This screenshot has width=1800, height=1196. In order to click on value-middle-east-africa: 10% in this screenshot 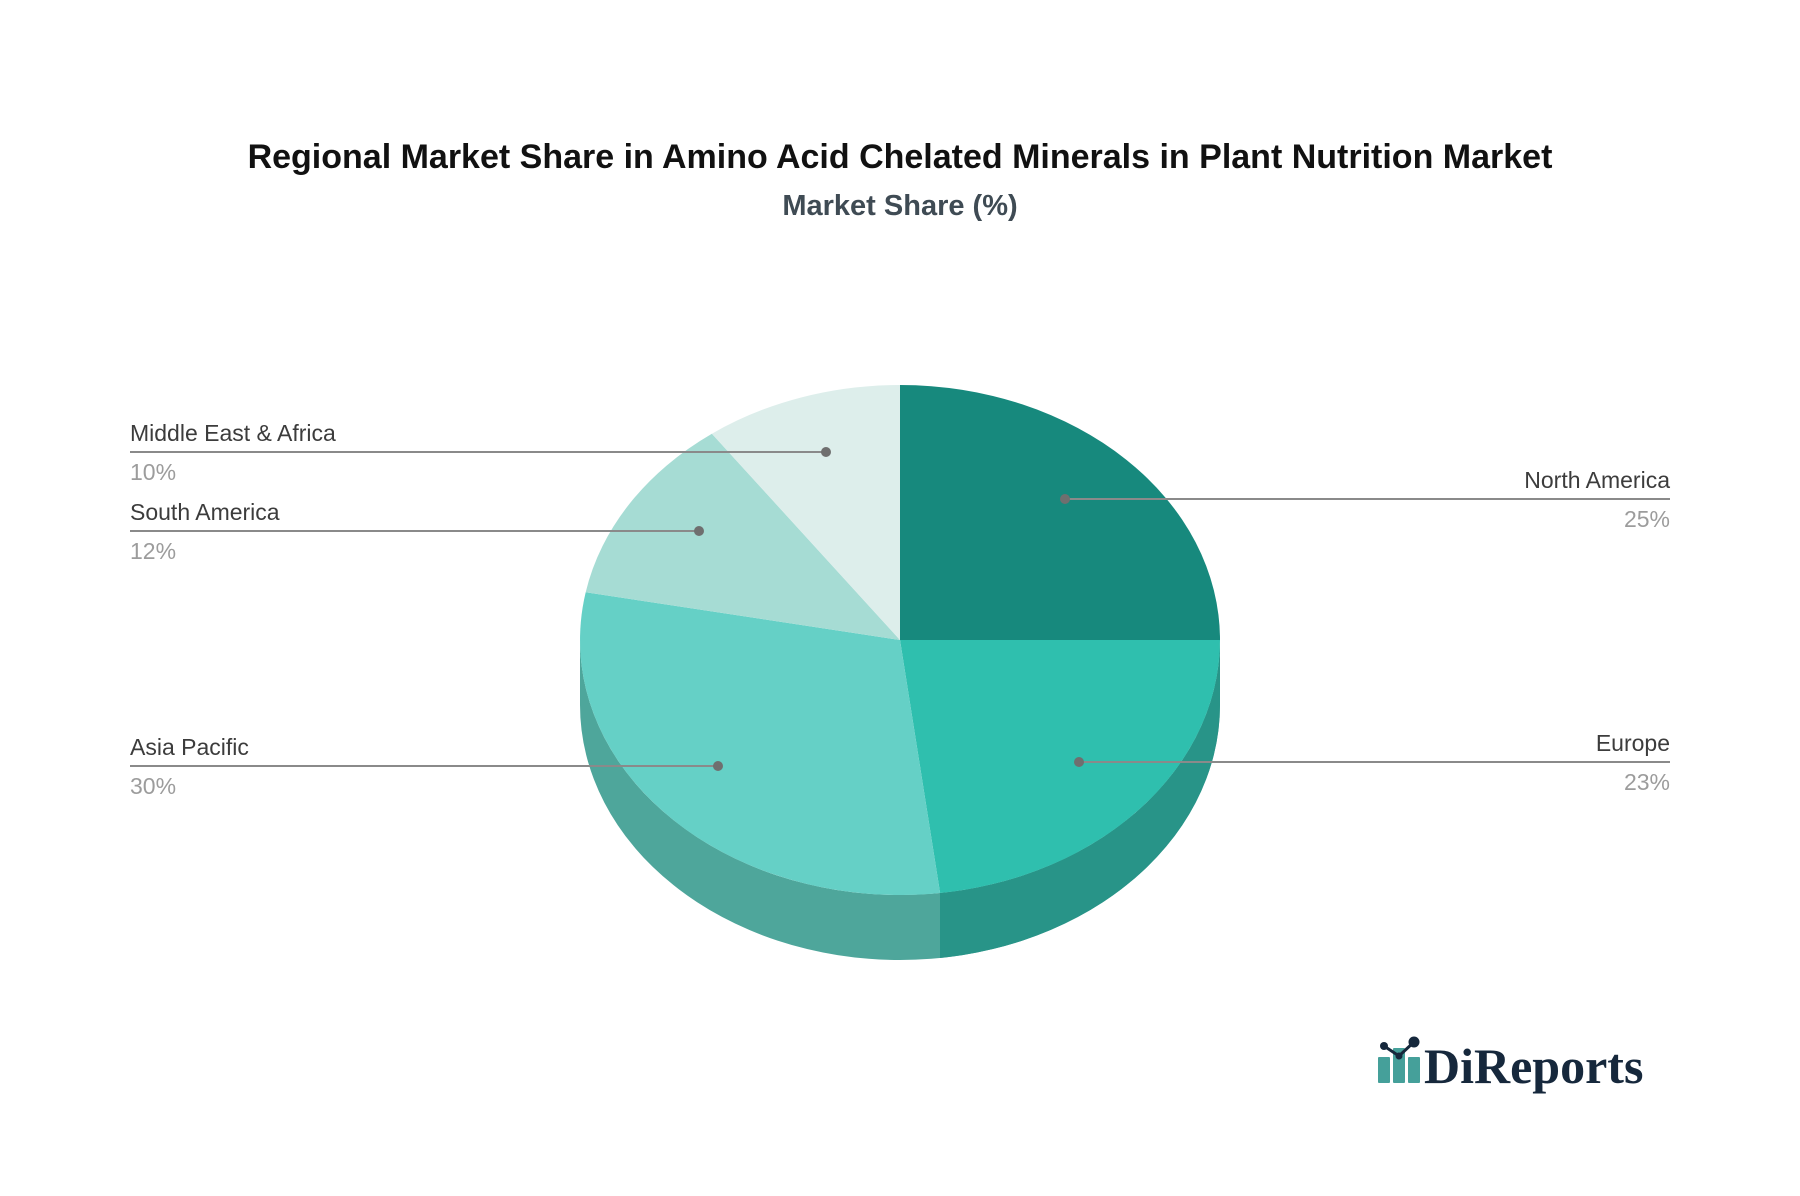, I will do `click(153, 472)`.